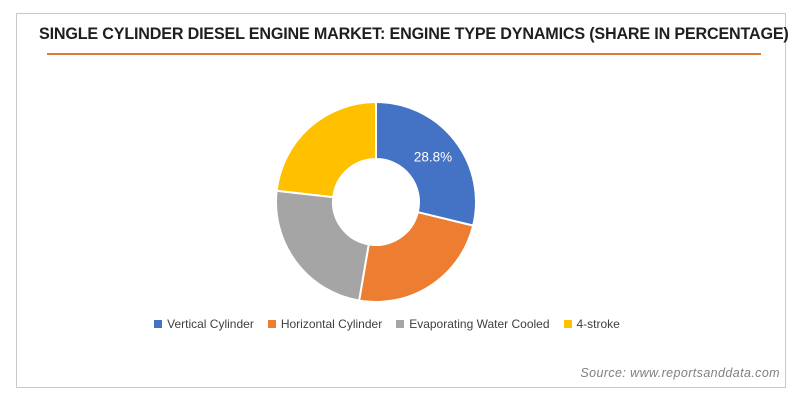 This screenshot has height=400, width=800. Describe the element at coordinates (567, 324) in the screenshot. I see `legend-swatch-4-stroke` at that location.